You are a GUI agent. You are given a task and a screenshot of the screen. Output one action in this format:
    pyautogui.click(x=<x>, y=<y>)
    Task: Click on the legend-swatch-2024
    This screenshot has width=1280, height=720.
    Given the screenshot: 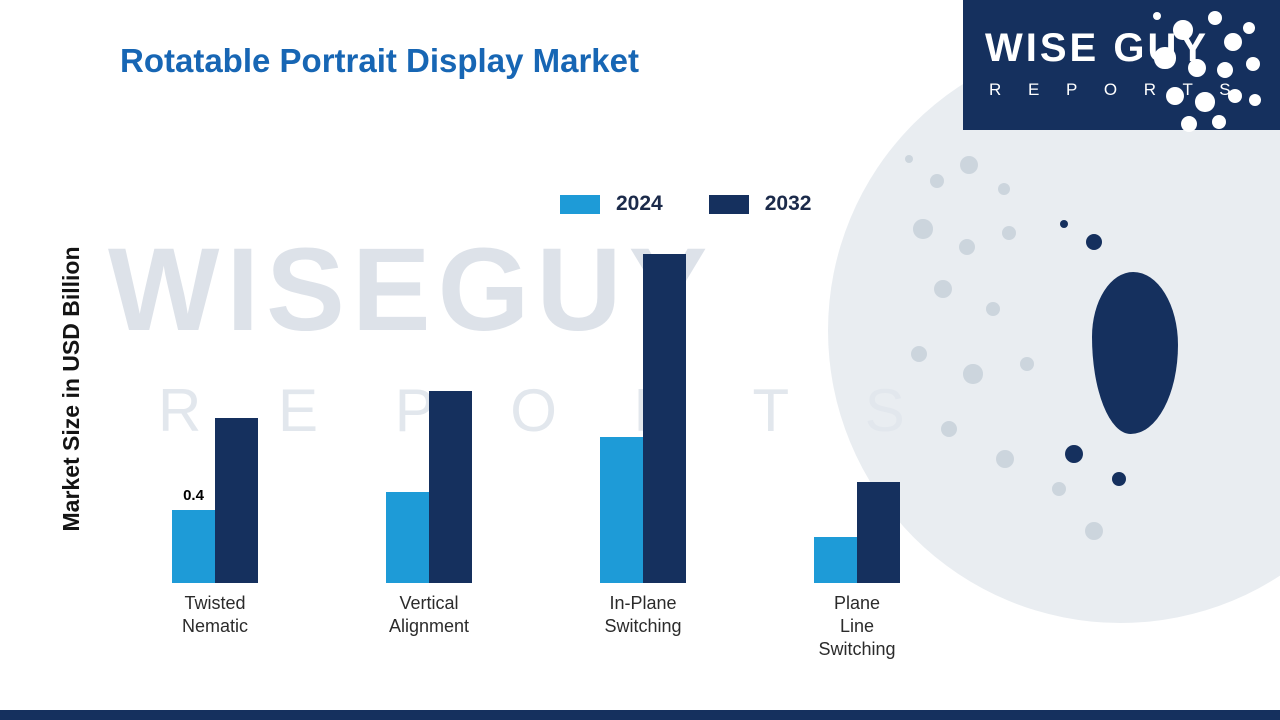 What is the action you would take?
    pyautogui.click(x=580, y=204)
    